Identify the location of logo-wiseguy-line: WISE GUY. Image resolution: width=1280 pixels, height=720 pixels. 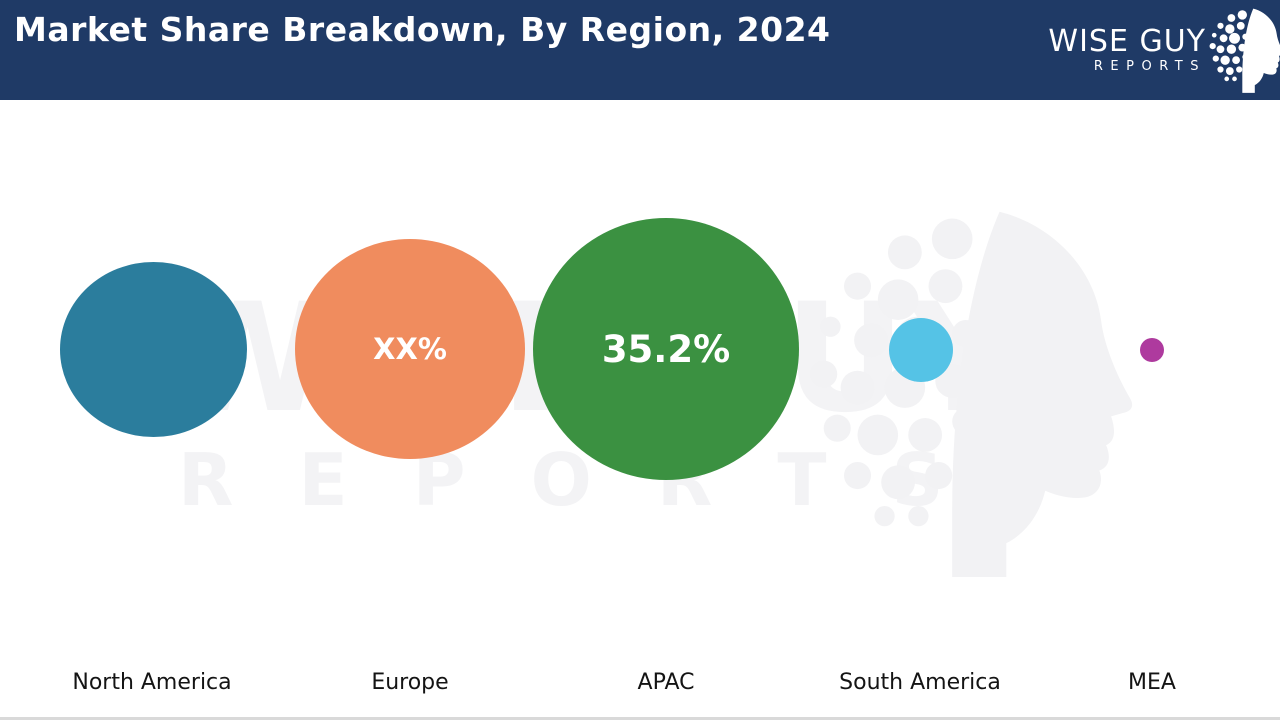
(1127, 41).